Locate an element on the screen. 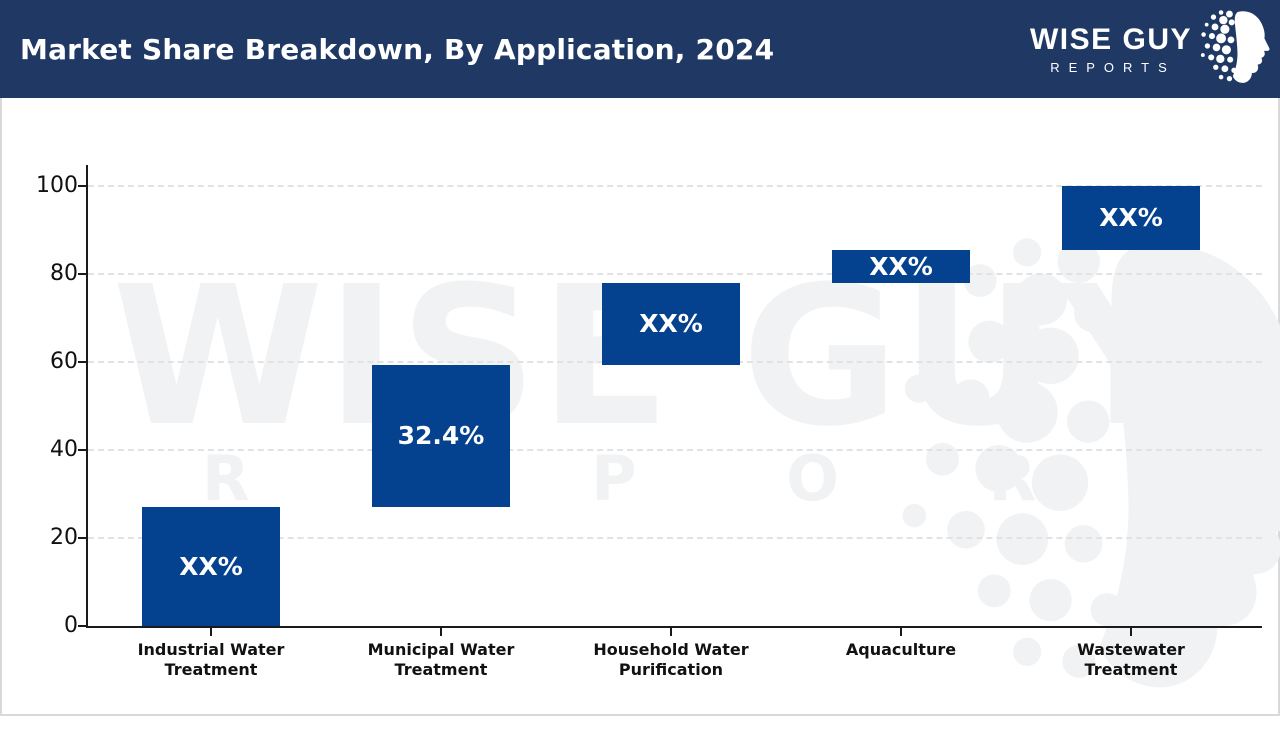 Image resolution: width=1280 pixels, height=738 pixels. x-category-label-aquaculture: Aquaculture is located at coordinates (901, 649).